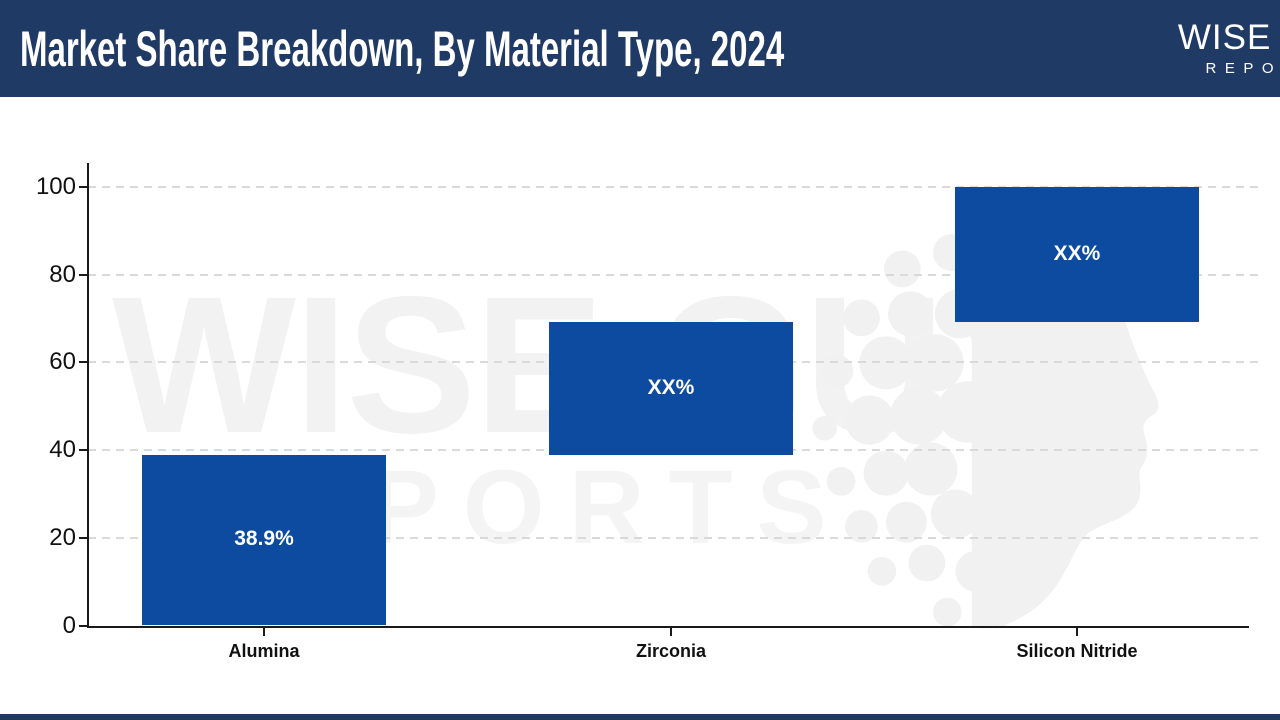 Image resolution: width=1280 pixels, height=720 pixels. I want to click on logo-subtitle: REPORTS, so click(1242, 68).